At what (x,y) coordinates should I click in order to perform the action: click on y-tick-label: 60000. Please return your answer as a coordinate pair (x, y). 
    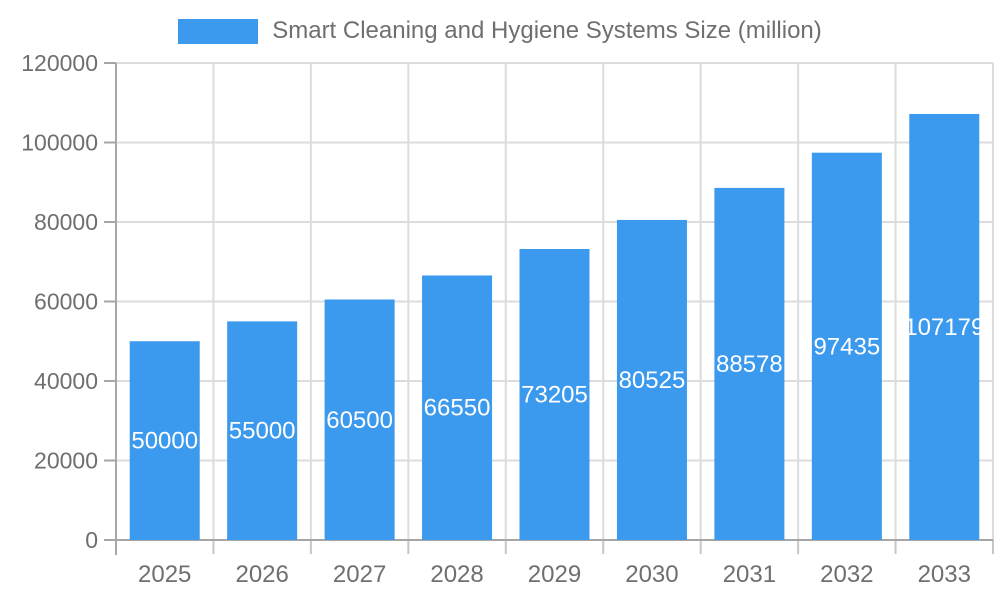
    Looking at the image, I should click on (66, 302).